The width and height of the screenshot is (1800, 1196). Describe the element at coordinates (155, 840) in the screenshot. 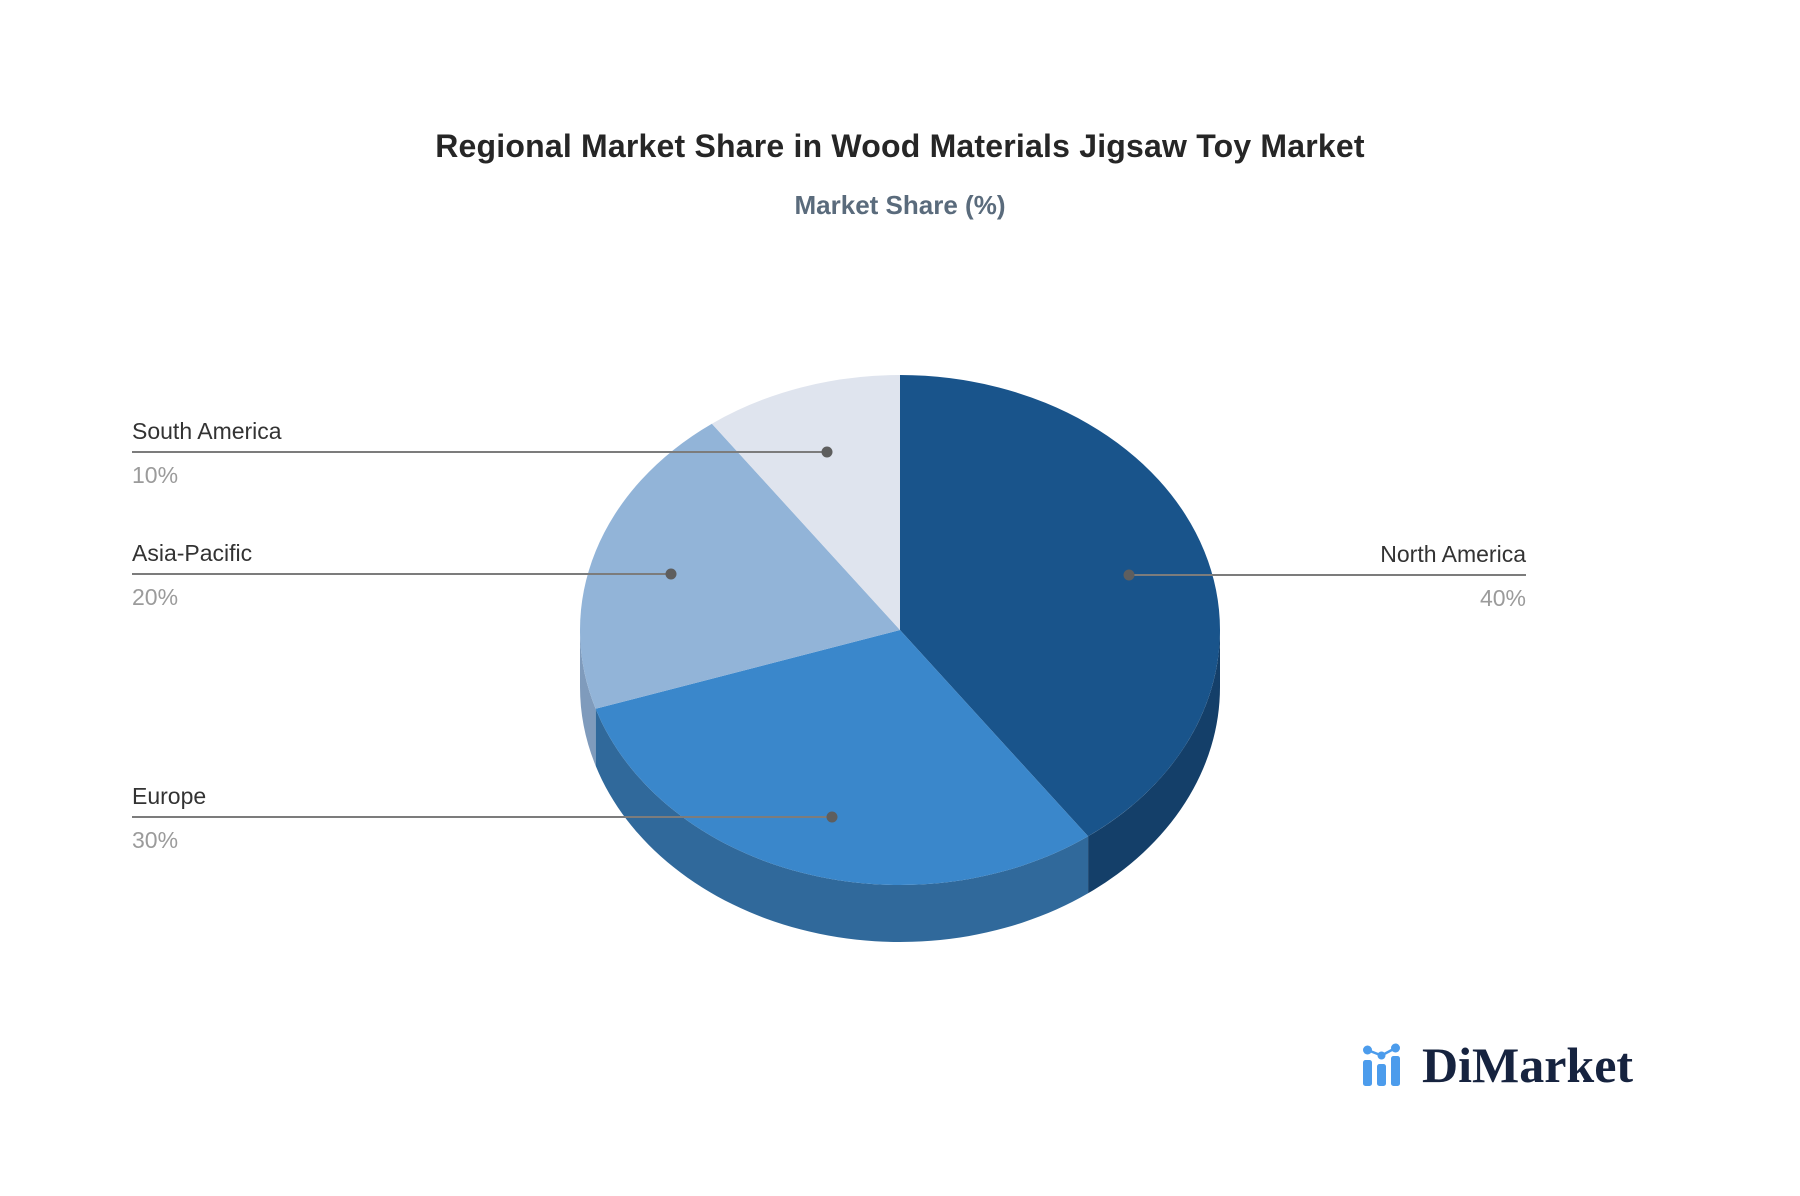

I see `slice-value: 30%` at that location.